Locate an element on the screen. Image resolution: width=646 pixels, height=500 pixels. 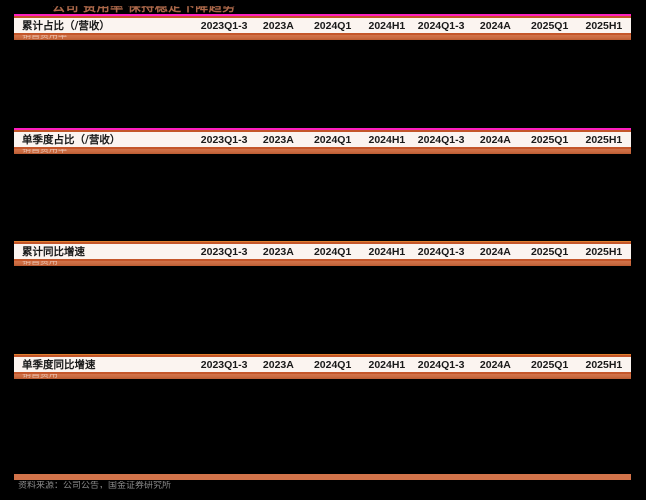
row-label-quarterly-yoy: 单季度同比增速 is located at coordinates (59, 365).